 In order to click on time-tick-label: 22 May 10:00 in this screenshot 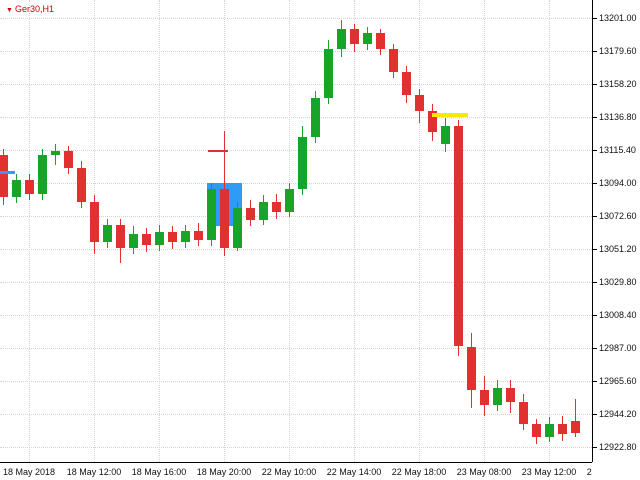, I will do `click(289, 472)`.